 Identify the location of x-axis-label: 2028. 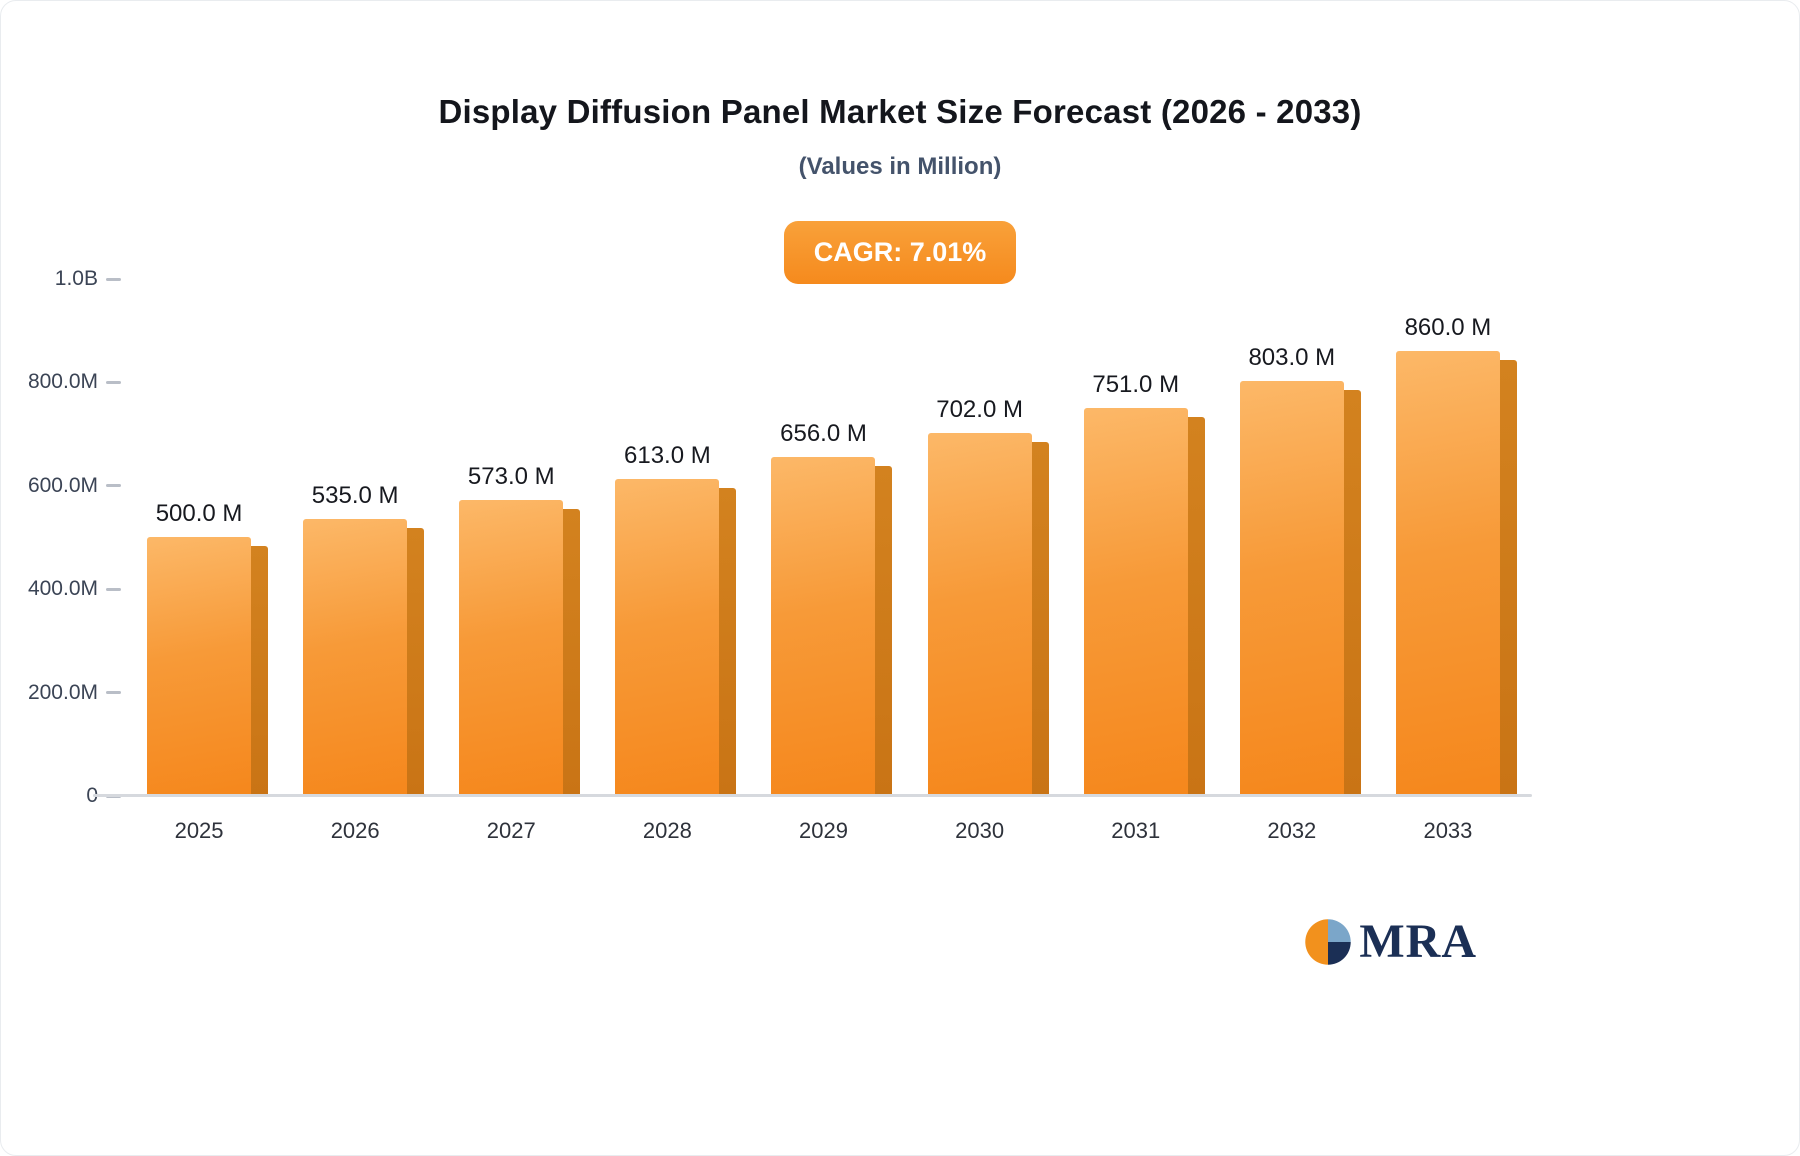
(667, 830).